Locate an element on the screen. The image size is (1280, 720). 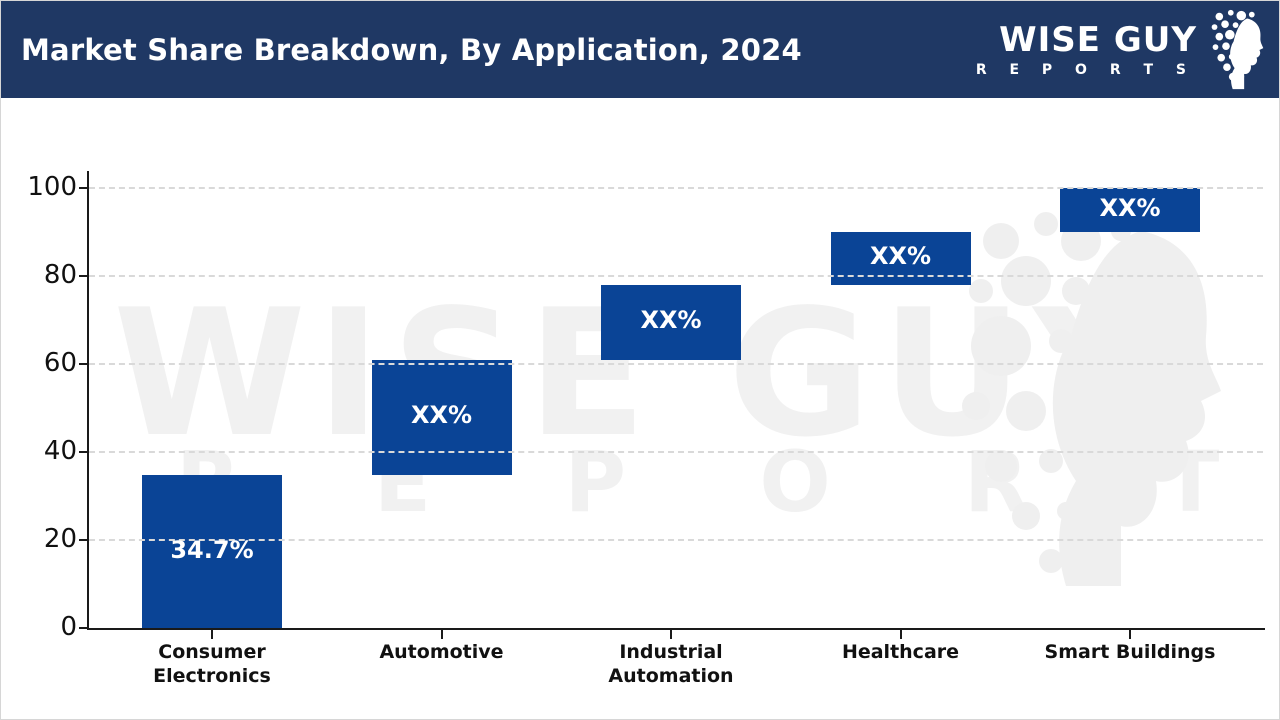
bar-value-label-smart-buildings: XX% is located at coordinates (1130, 208).